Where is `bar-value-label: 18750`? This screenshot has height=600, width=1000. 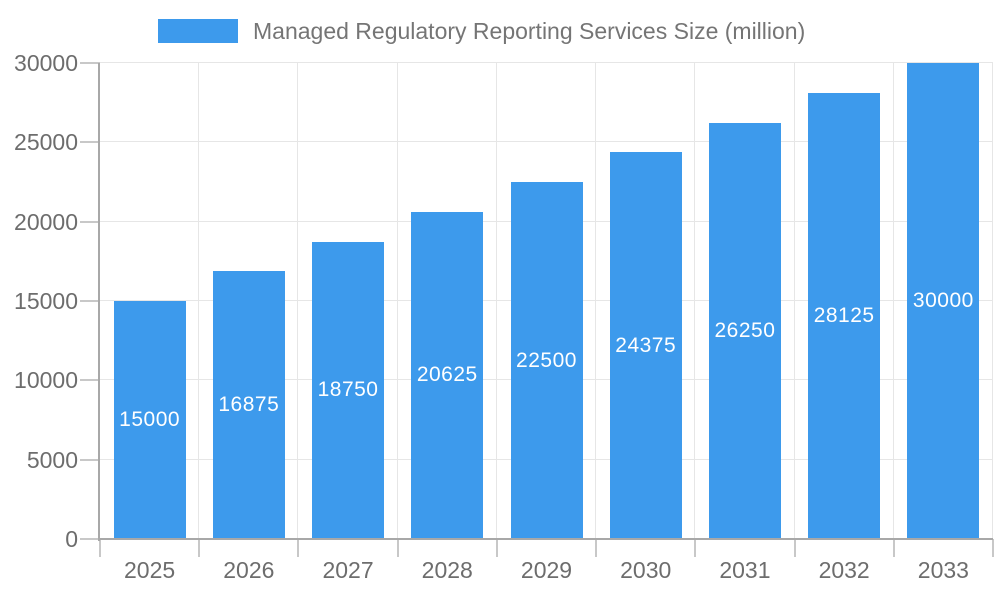
bar-value-label: 18750 is located at coordinates (348, 390).